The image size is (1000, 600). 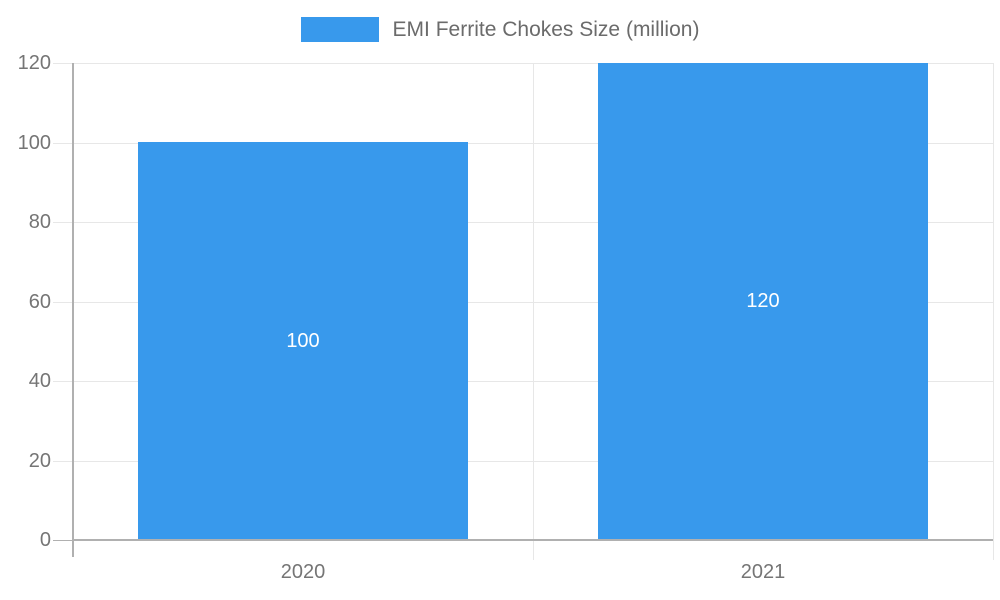 What do you see at coordinates (73, 310) in the screenshot?
I see `y-axis-line` at bounding box center [73, 310].